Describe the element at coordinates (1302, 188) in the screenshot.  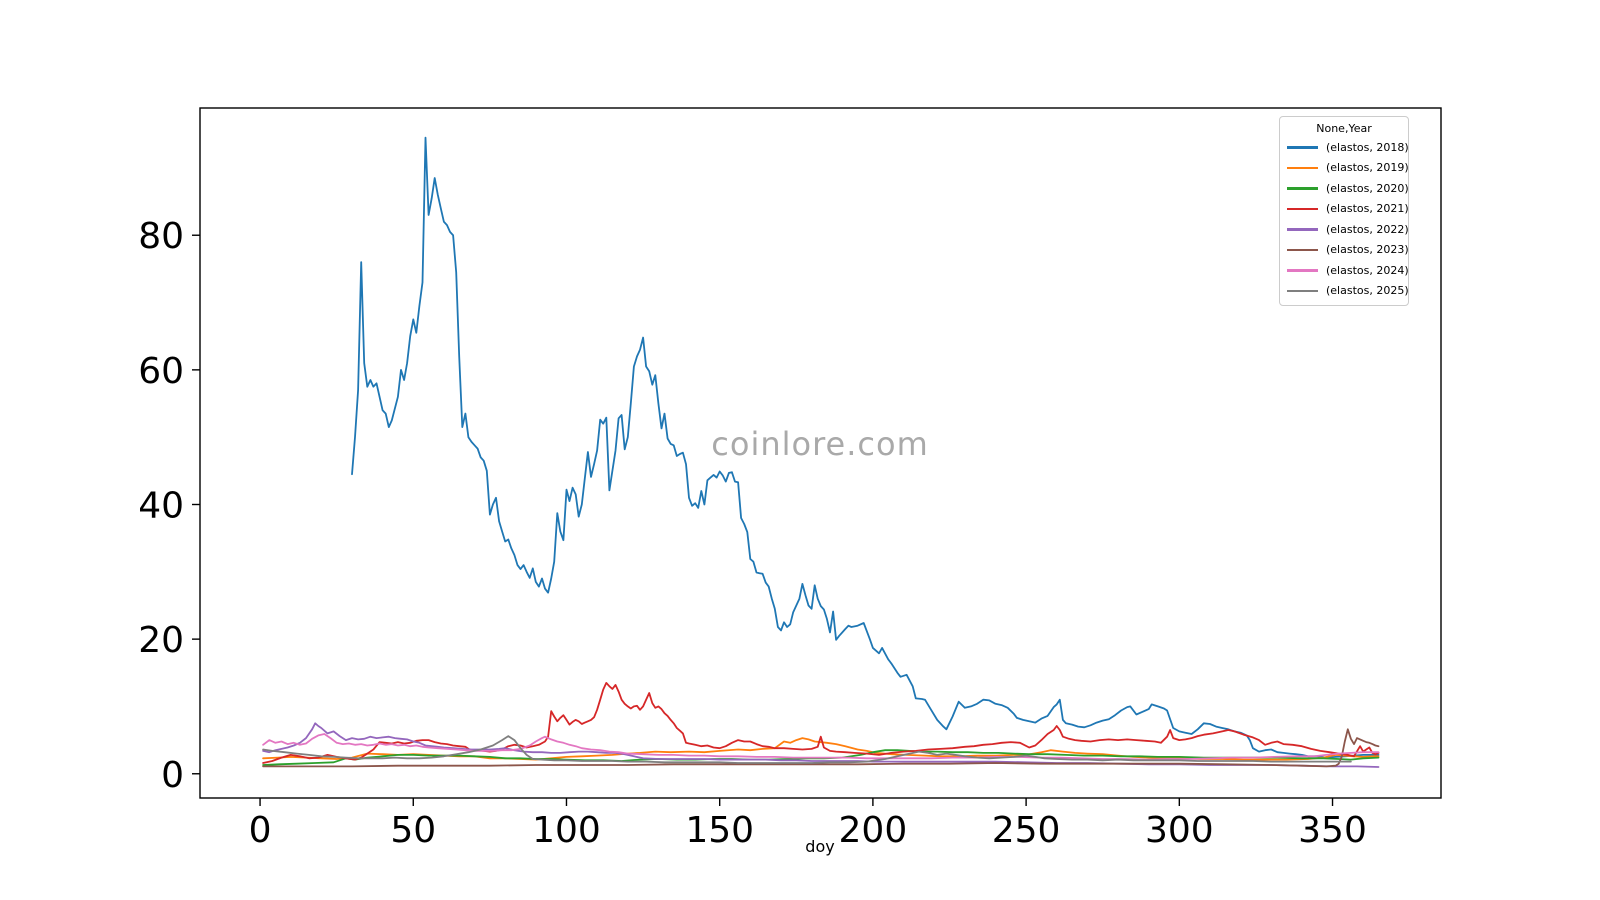
I see `legend-swatch-2020` at that location.